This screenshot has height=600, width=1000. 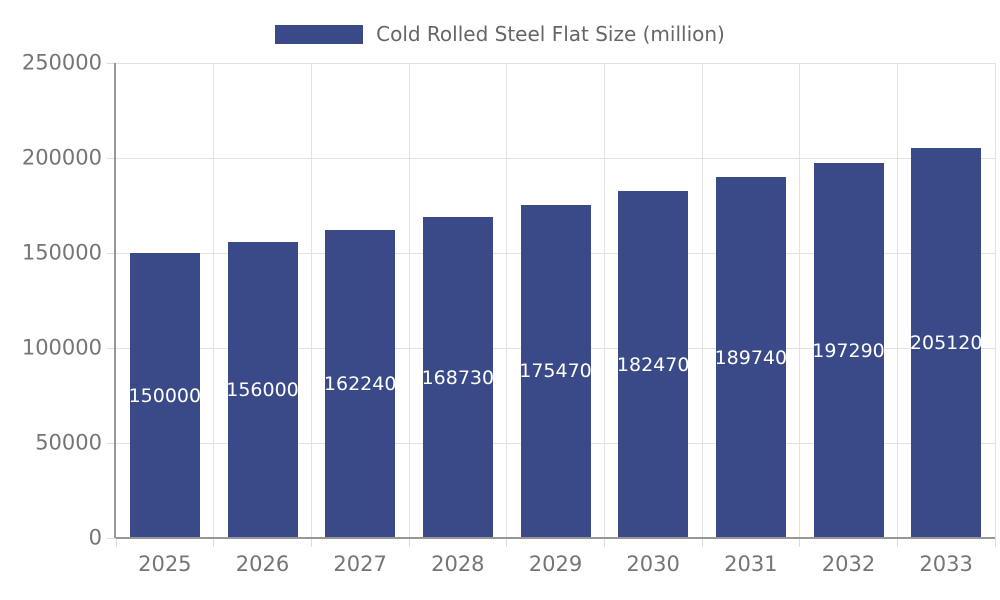 I want to click on bar-2033: 205120, so click(x=946, y=343).